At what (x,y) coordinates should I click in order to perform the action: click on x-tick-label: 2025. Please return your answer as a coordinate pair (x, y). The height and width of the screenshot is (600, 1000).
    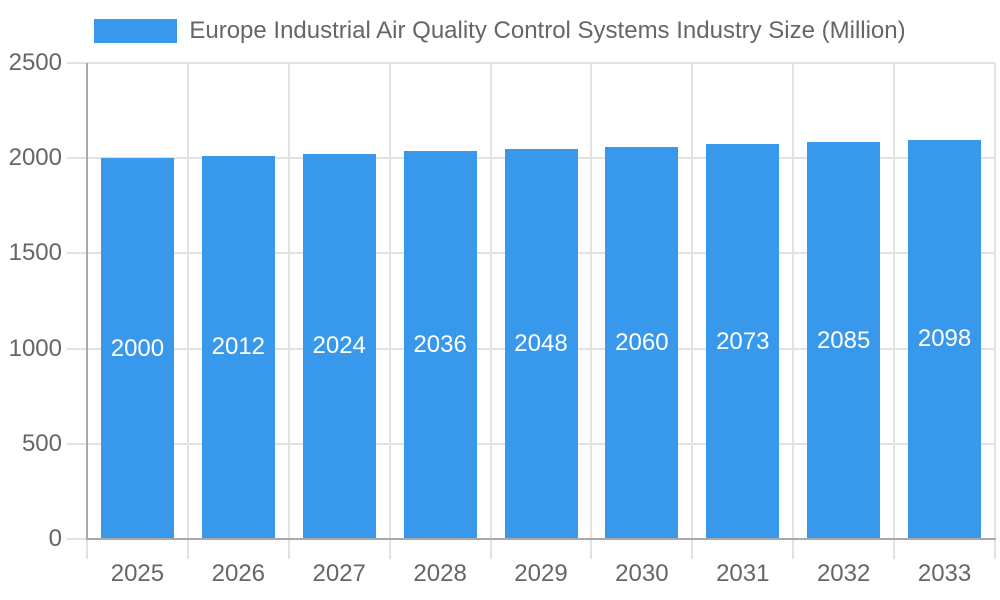
    Looking at the image, I should click on (137, 573).